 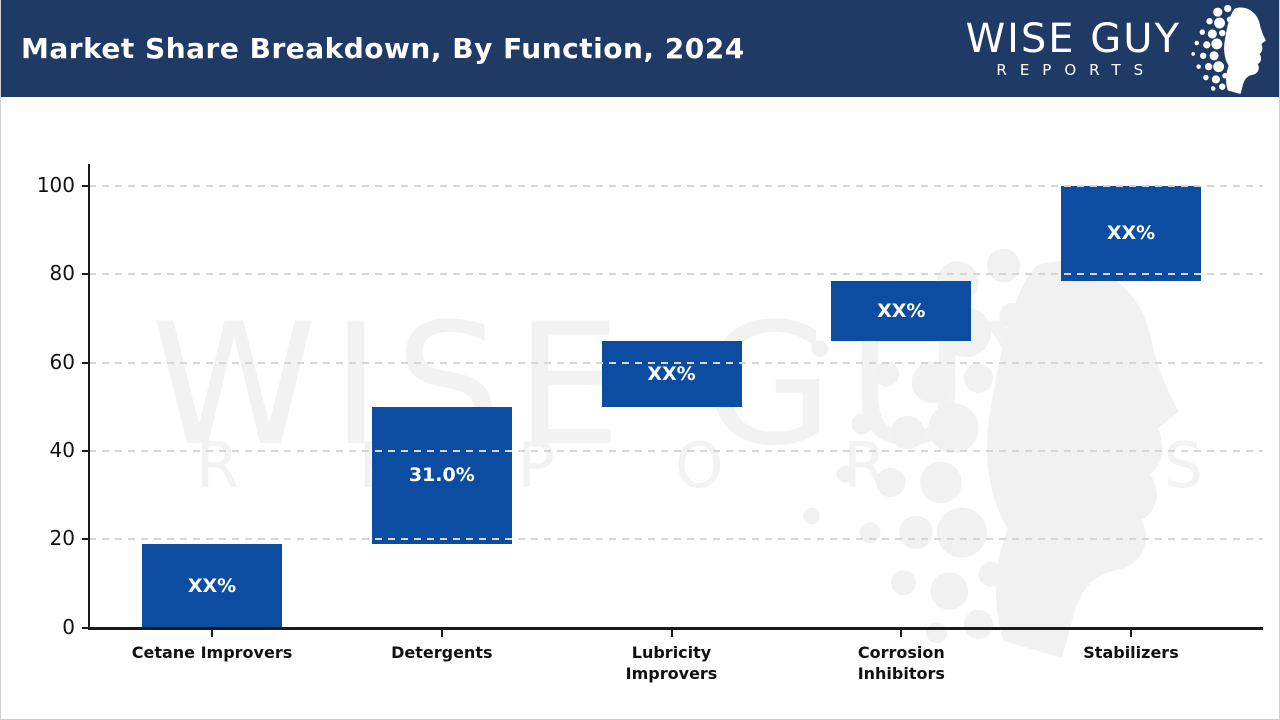 I want to click on x-category-label: Lubricity Improvers, so click(x=671, y=662).